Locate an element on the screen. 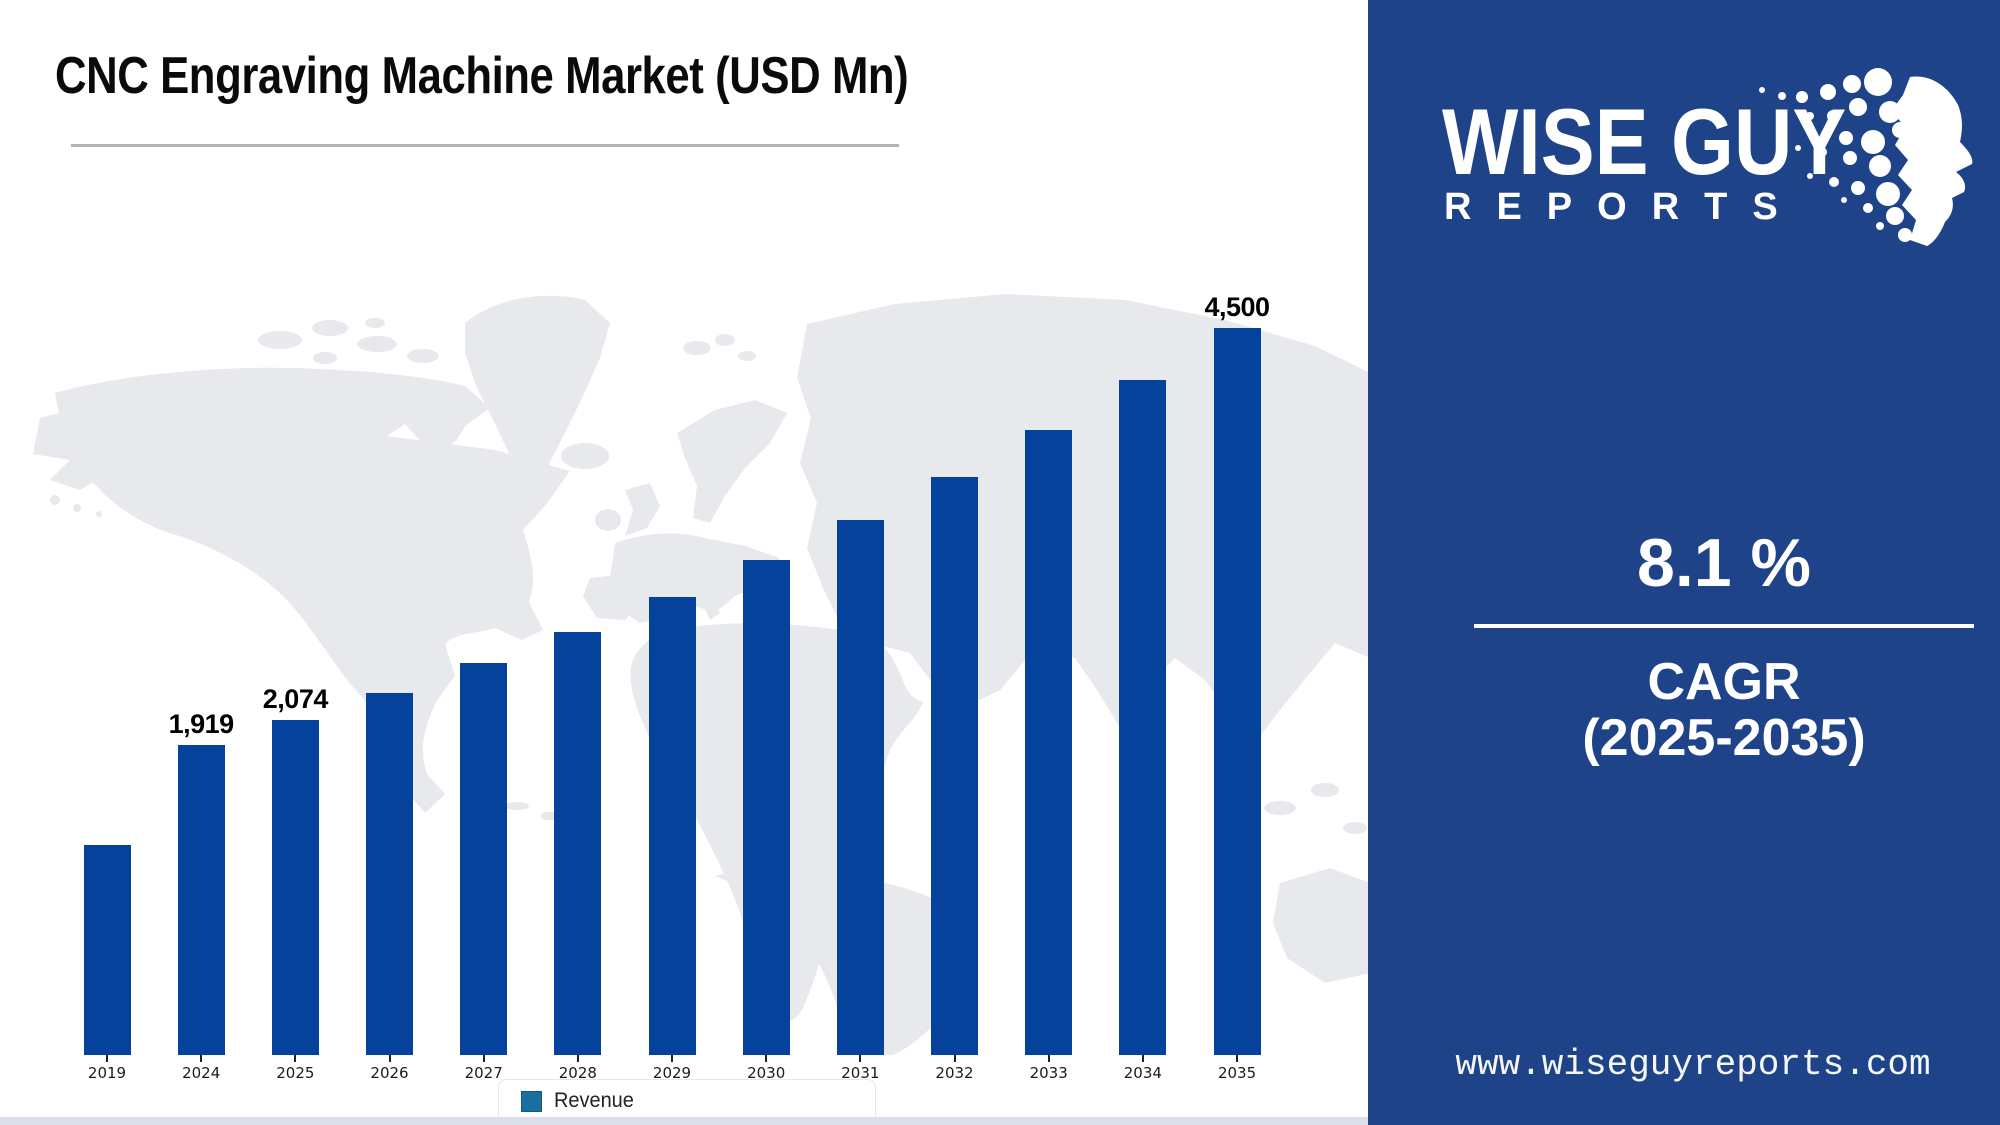 The width and height of the screenshot is (2000, 1125). bar-value-label-2025: 2,074 is located at coordinates (295, 699).